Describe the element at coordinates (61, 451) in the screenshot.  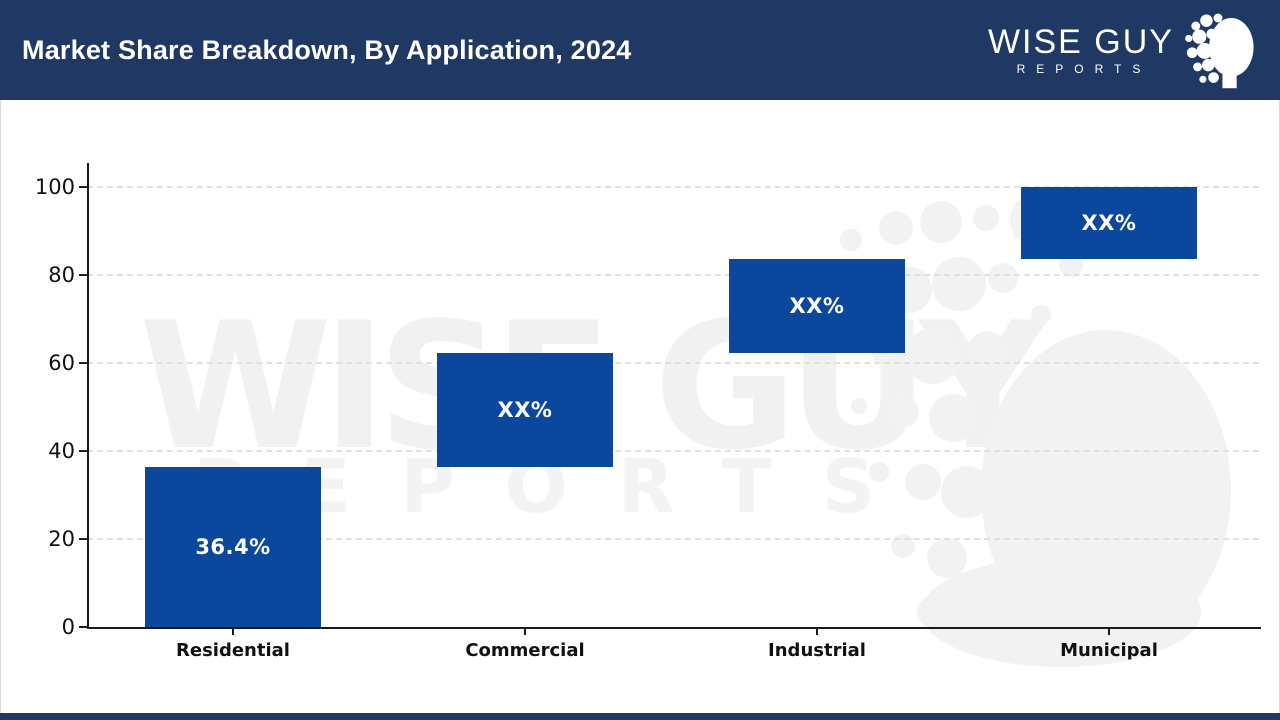
I see `y-tick-label-40: 40` at that location.